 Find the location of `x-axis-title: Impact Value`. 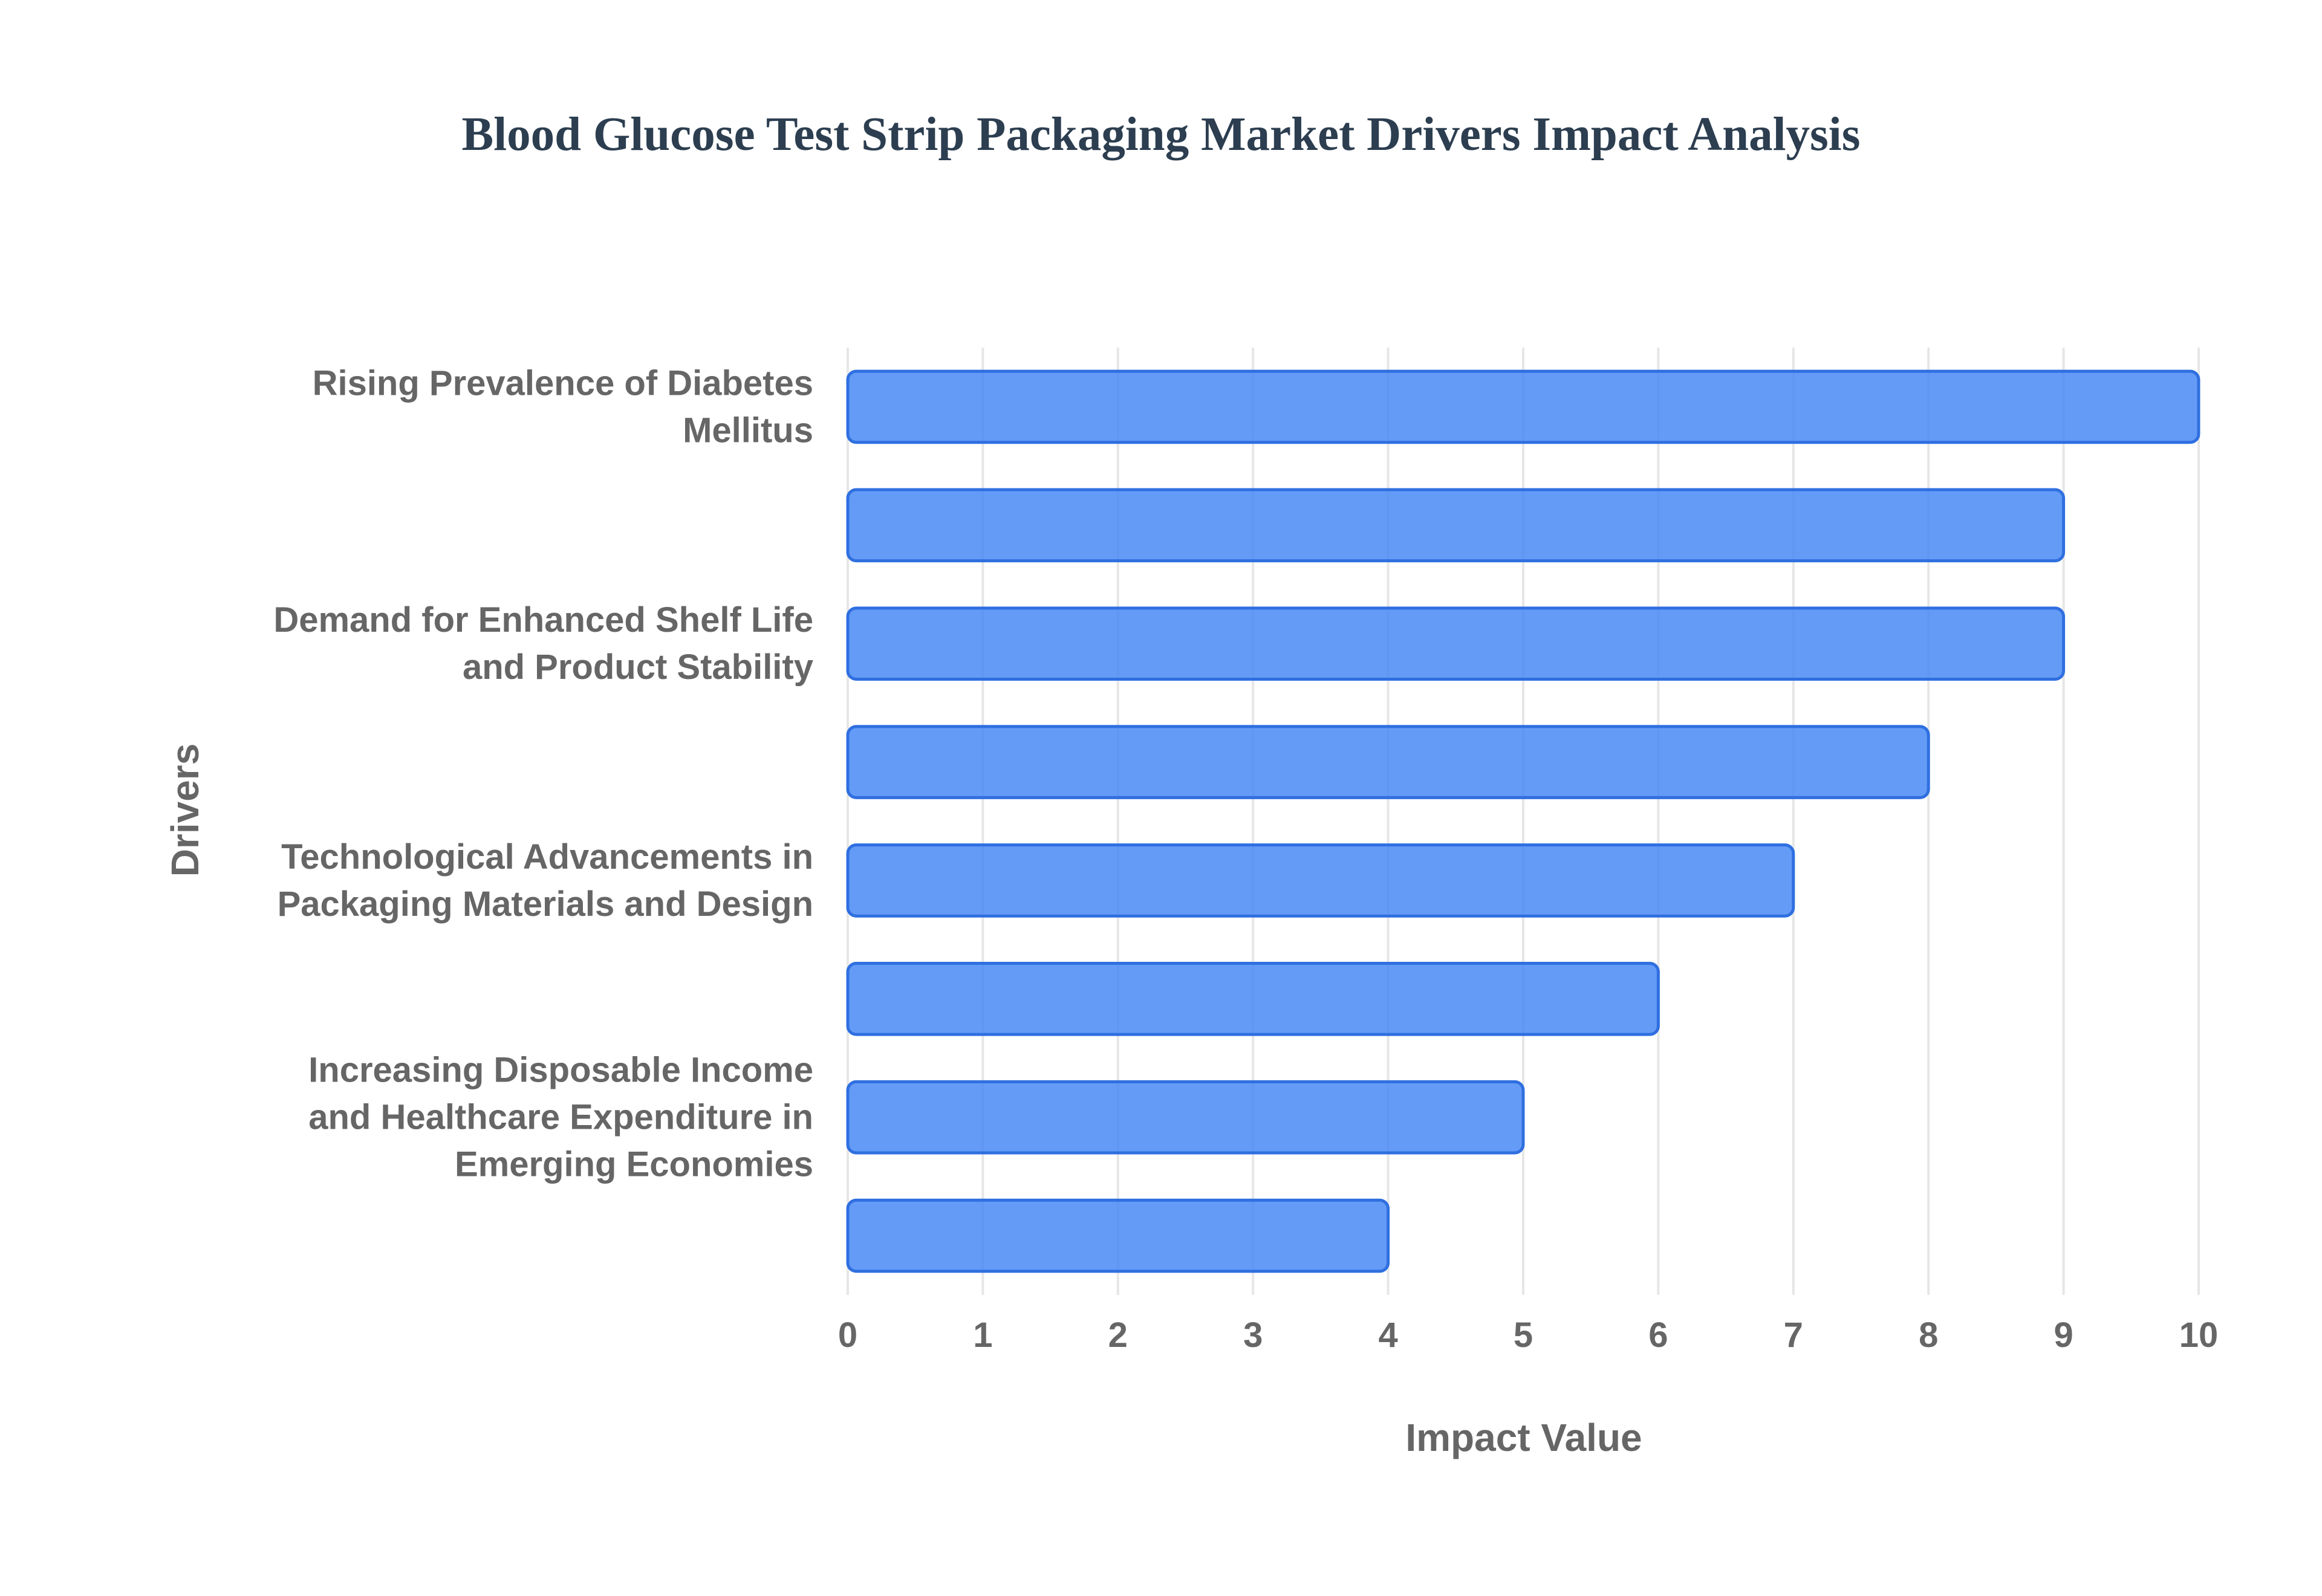

x-axis-title: Impact Value is located at coordinates (1523, 1437).